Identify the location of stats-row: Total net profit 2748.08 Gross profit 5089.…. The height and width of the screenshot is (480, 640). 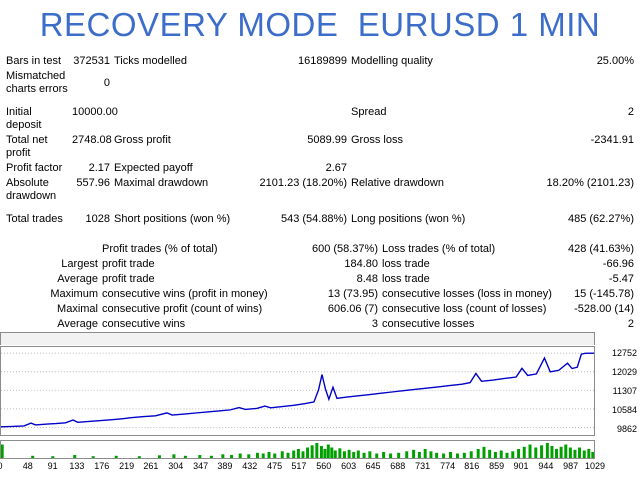
(320, 147).